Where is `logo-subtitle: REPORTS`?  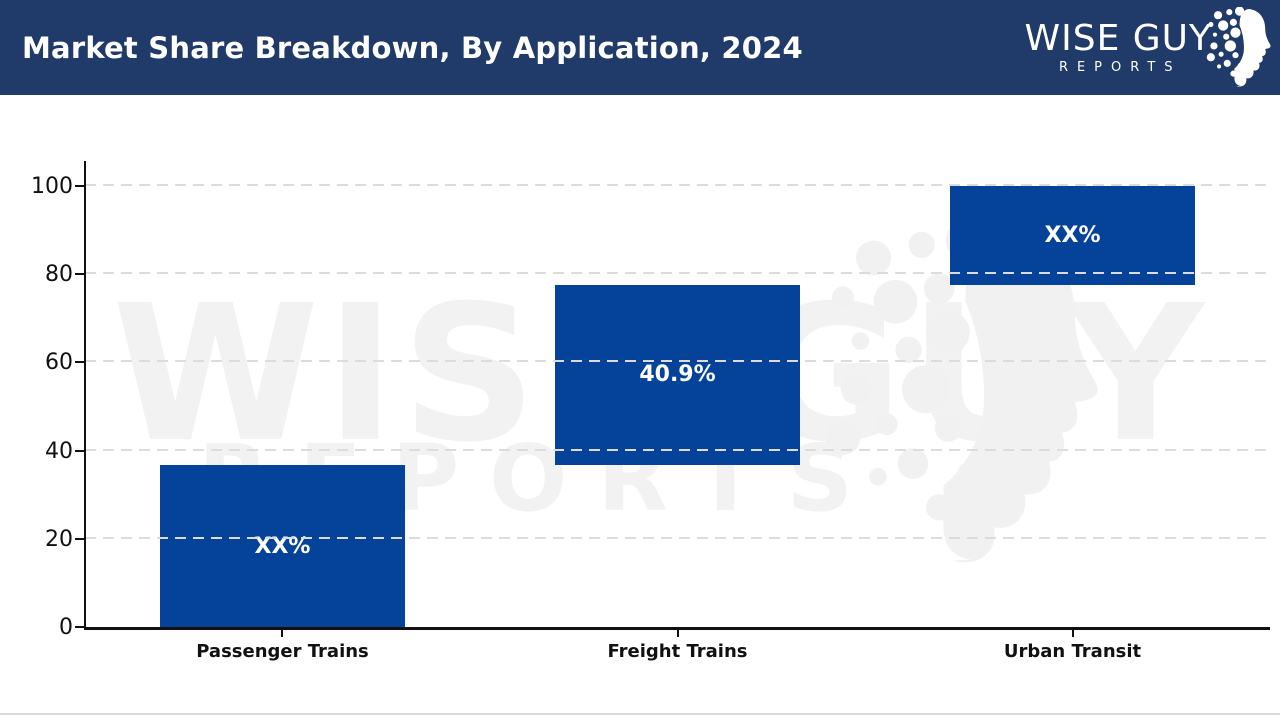
logo-subtitle: REPORTS is located at coordinates (1120, 67).